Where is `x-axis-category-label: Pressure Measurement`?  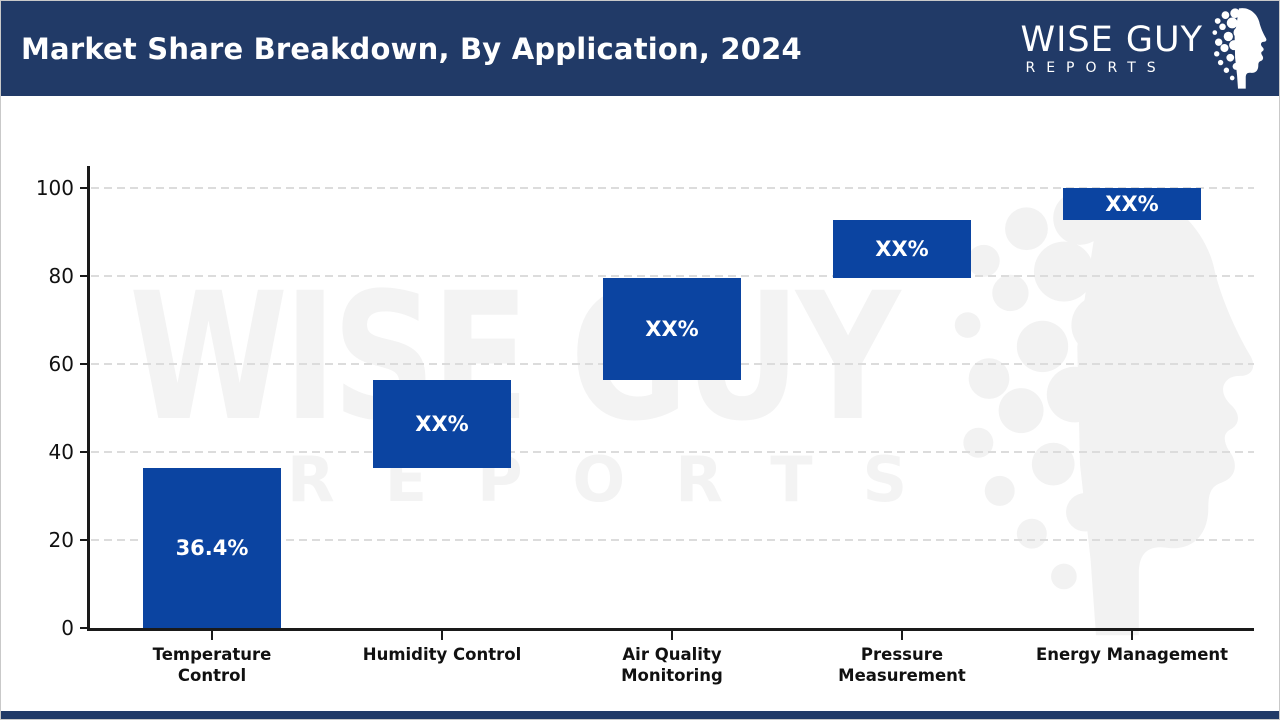 x-axis-category-label: Pressure Measurement is located at coordinates (902, 665).